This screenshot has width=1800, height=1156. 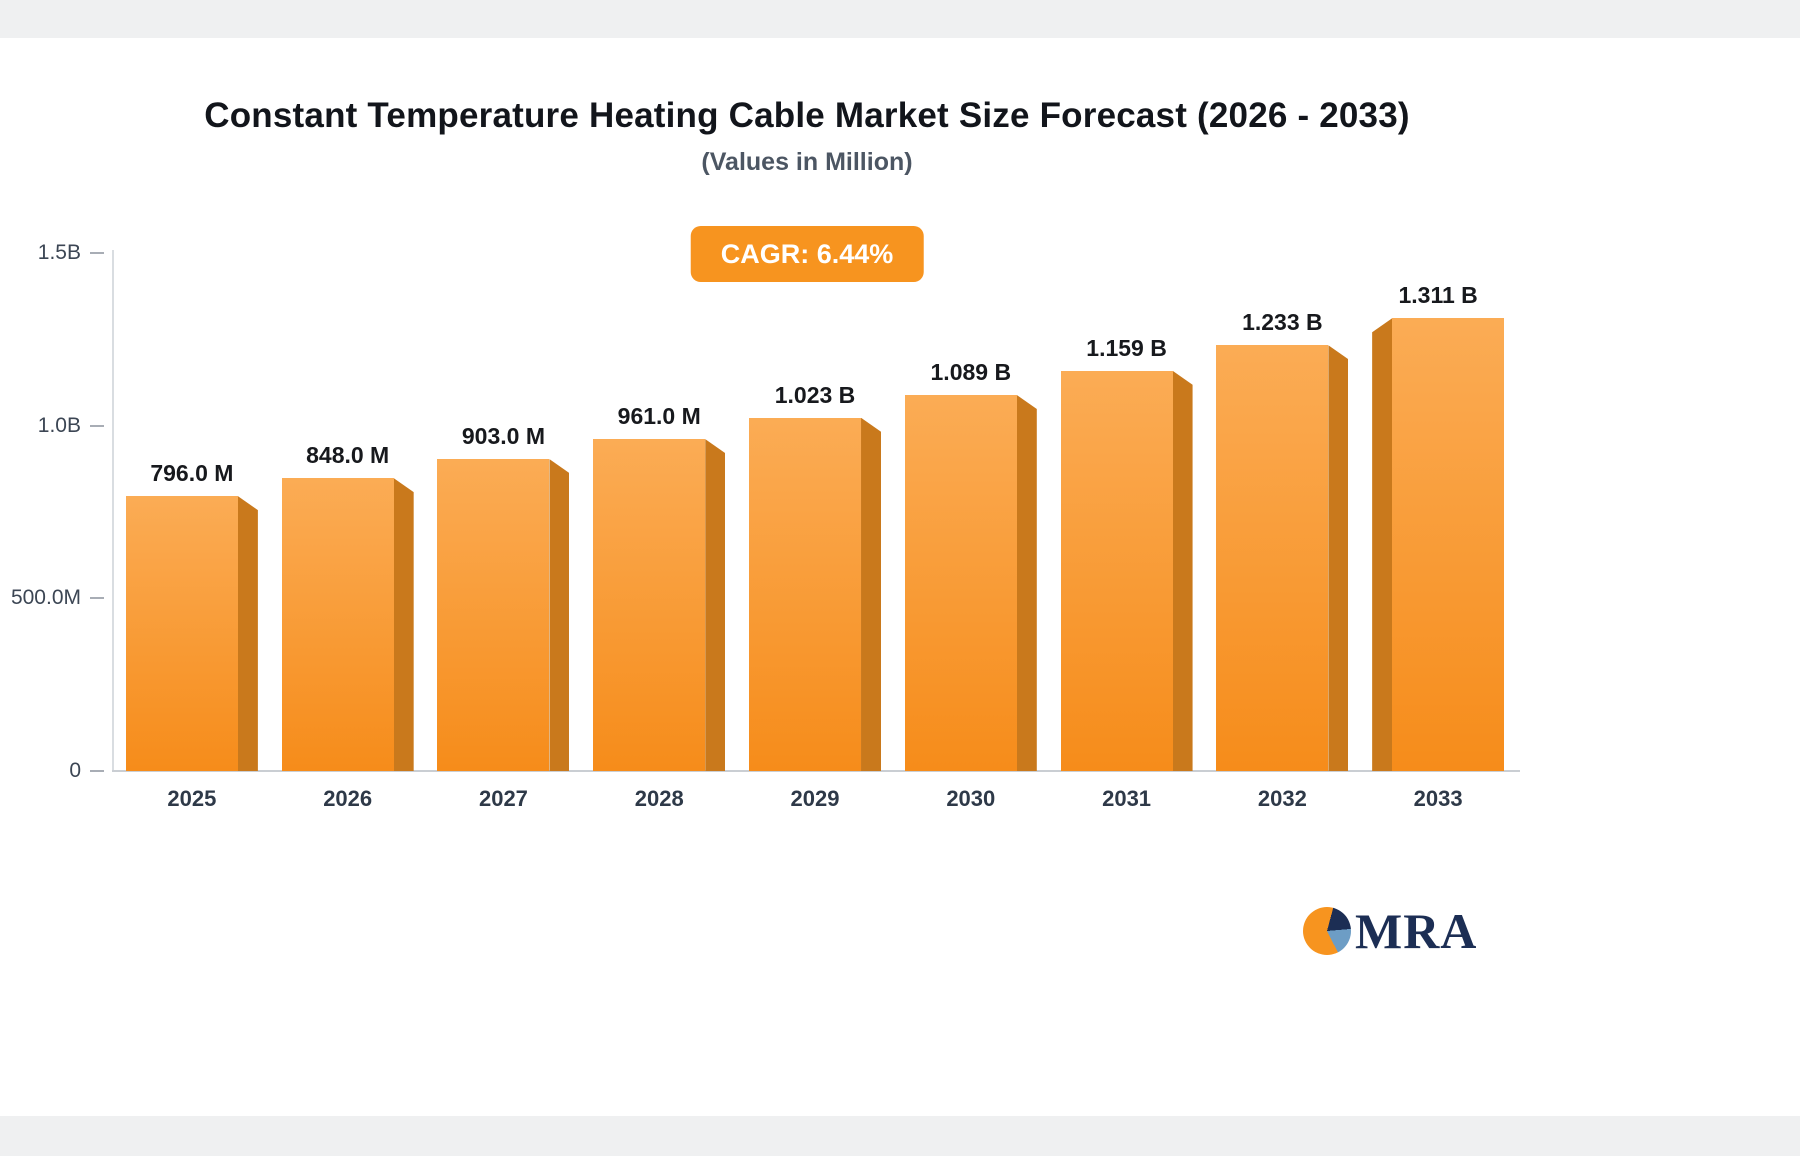 I want to click on bar-2030, so click(x=970, y=582).